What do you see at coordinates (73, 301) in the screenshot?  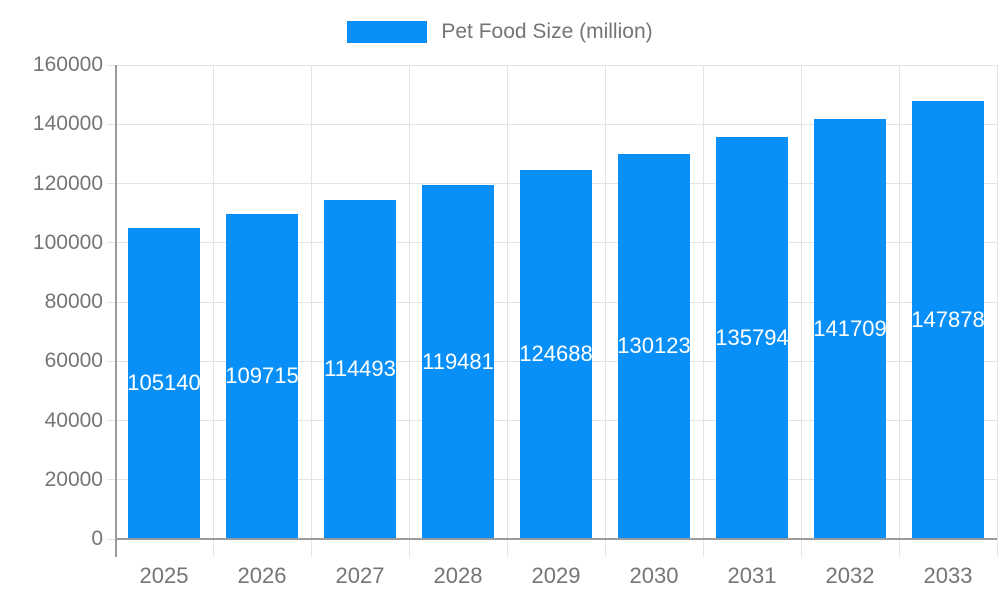 I see `y-tick-label: 80000` at bounding box center [73, 301].